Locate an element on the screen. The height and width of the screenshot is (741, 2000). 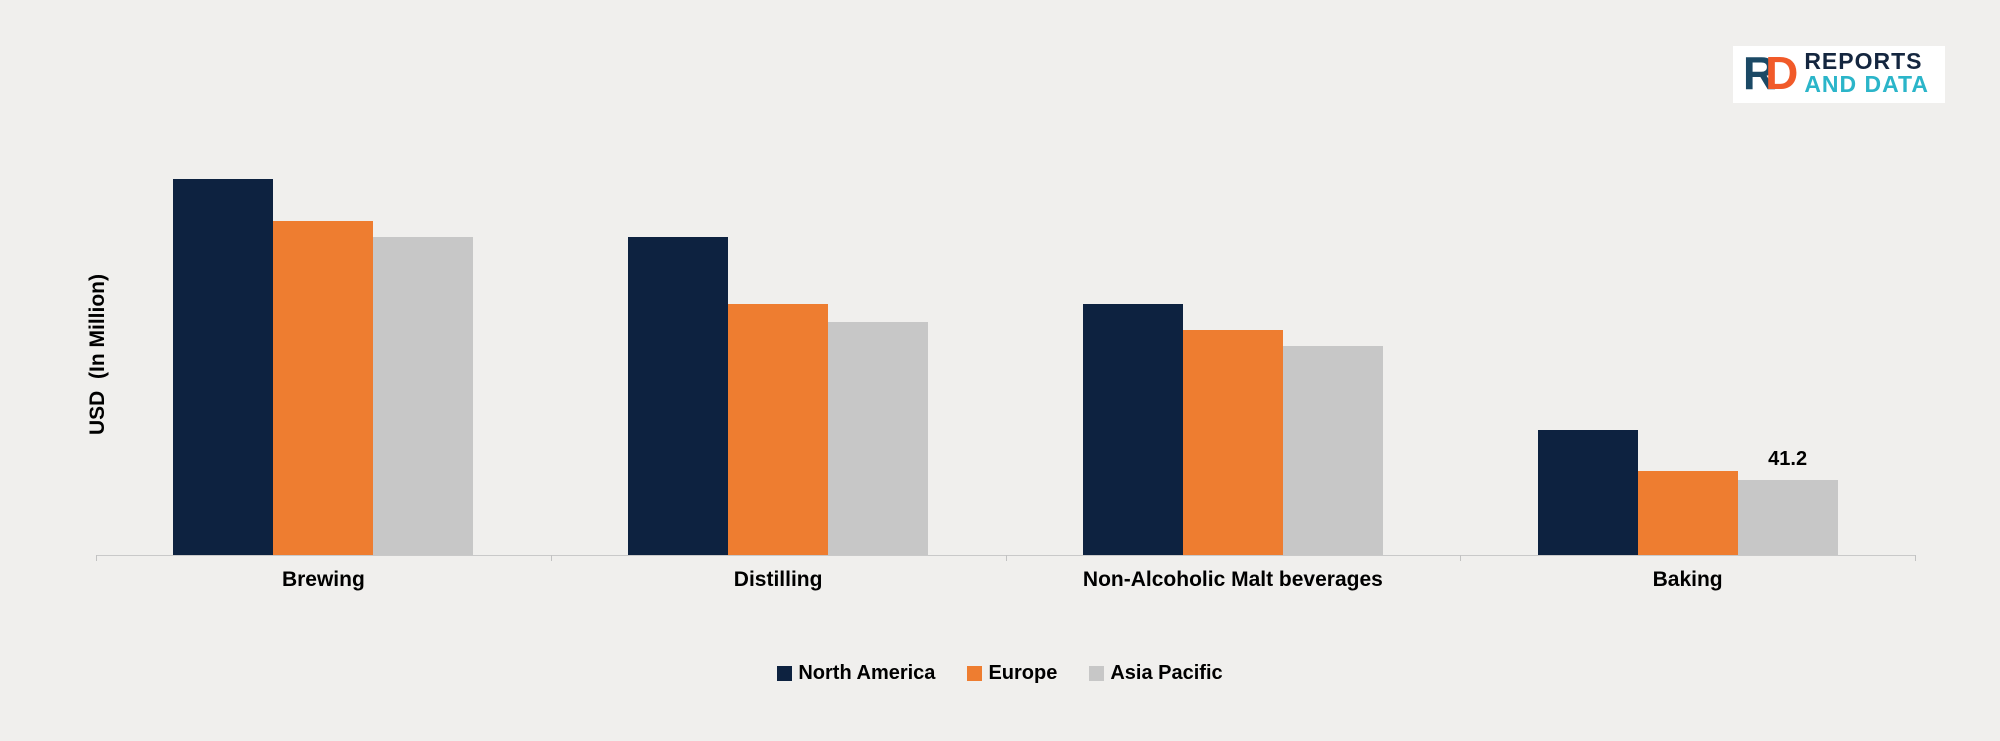
bar-north-america-distilling is located at coordinates (678, 395).